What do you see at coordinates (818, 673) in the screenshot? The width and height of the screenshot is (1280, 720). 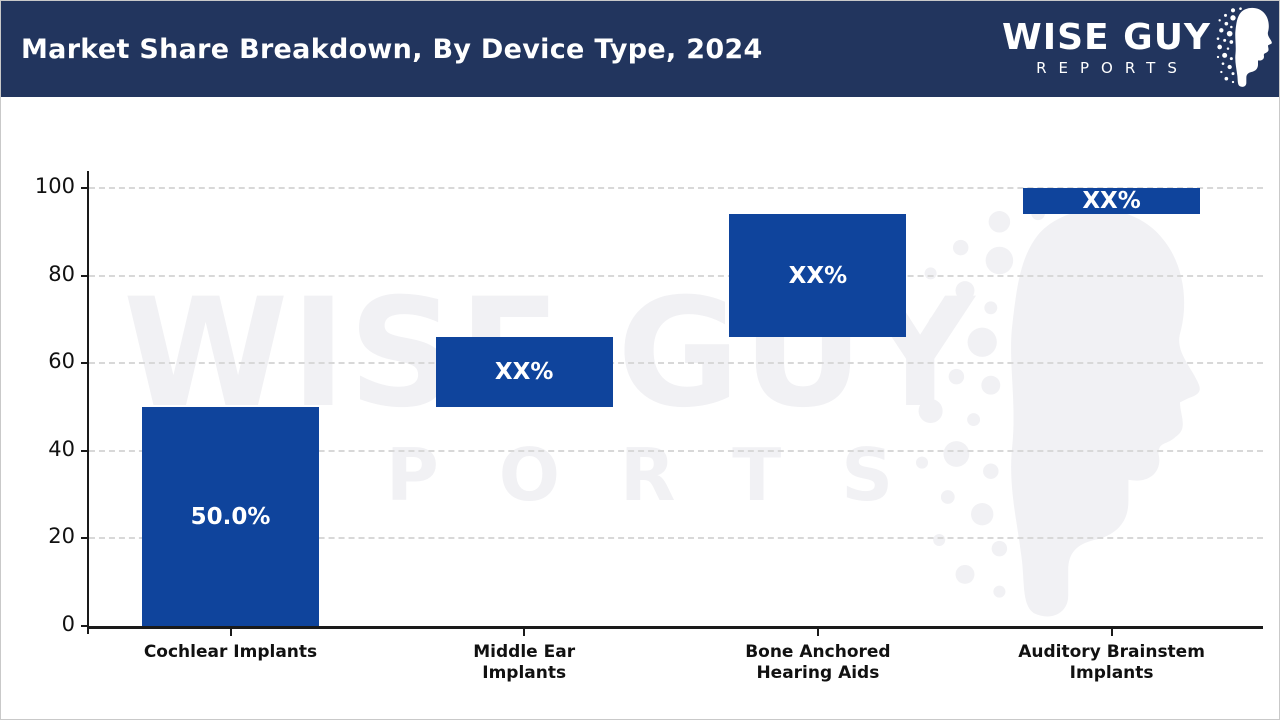 I see `category-label-line: Hearing Aids` at bounding box center [818, 673].